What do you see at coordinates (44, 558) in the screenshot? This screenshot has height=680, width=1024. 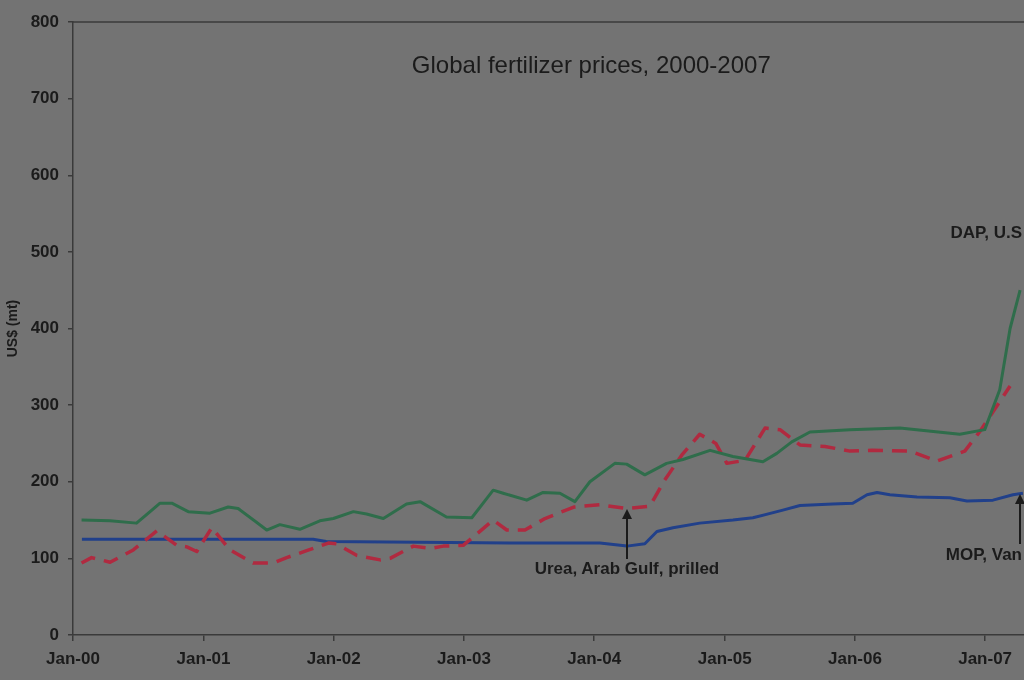 I see `y-tick-label: 100` at bounding box center [44, 558].